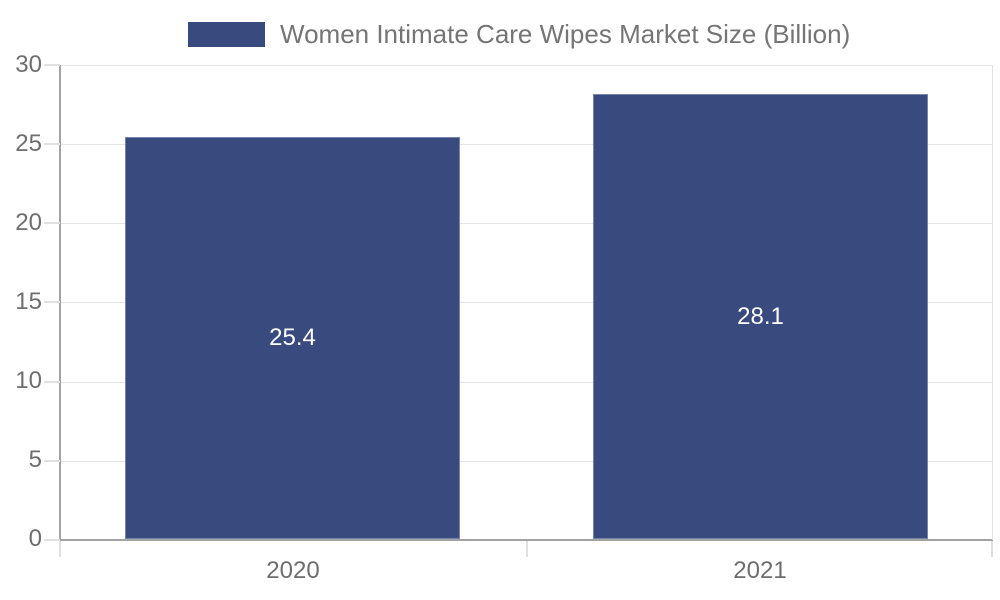 Image resolution: width=1000 pixels, height=600 pixels. What do you see at coordinates (28, 380) in the screenshot?
I see `y-tick-label-10: 10` at bounding box center [28, 380].